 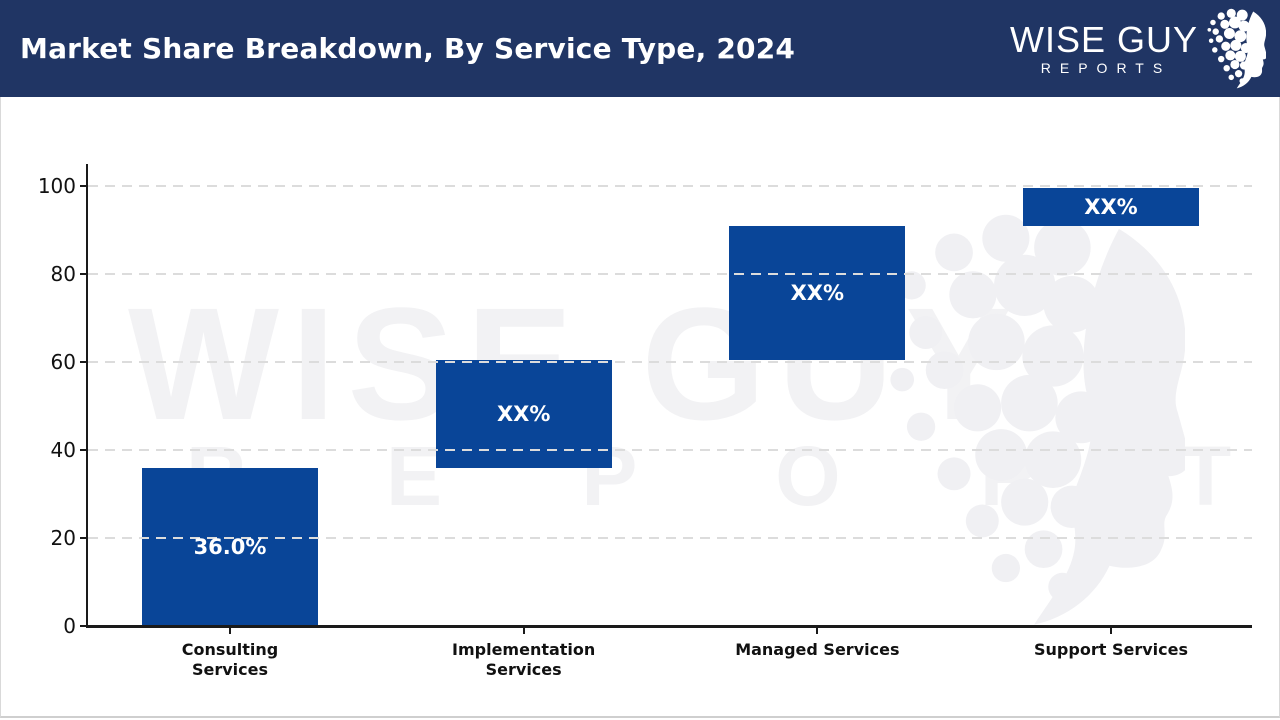 I want to click on logo-wordmark: WISE GUY, so click(x=1103, y=39).